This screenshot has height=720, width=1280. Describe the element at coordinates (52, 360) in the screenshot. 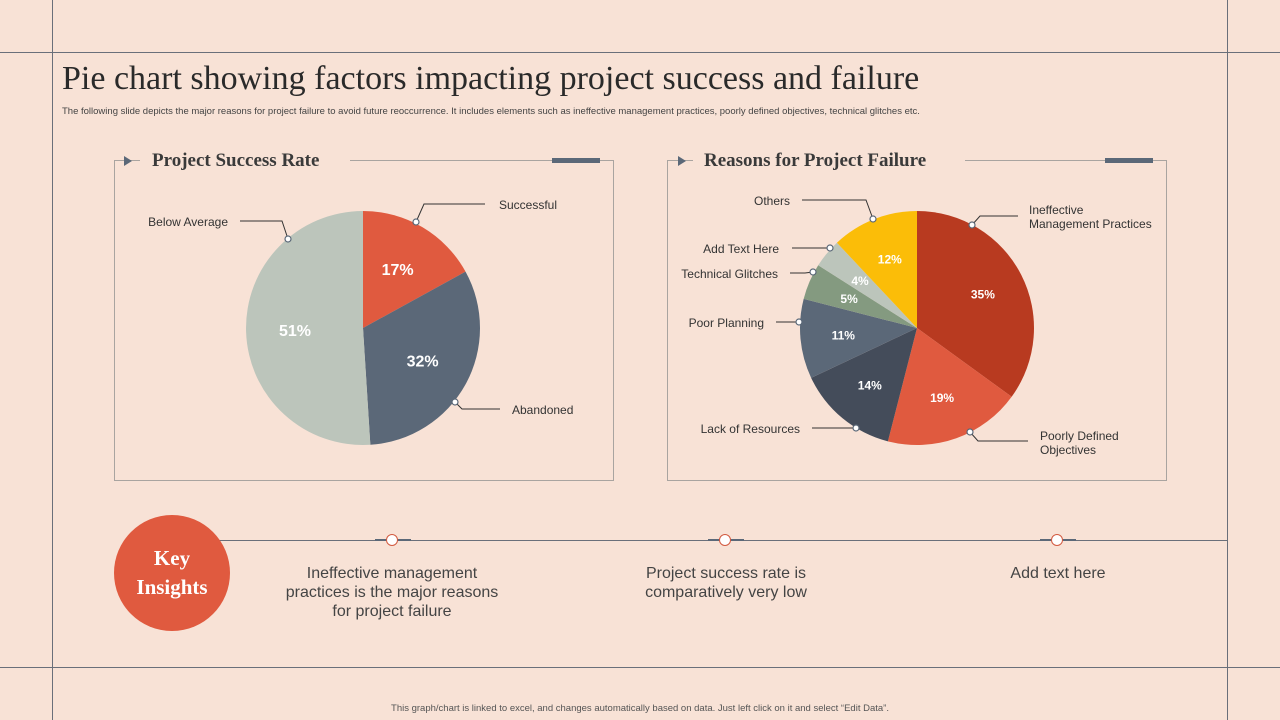

I see `frame-line-left` at that location.